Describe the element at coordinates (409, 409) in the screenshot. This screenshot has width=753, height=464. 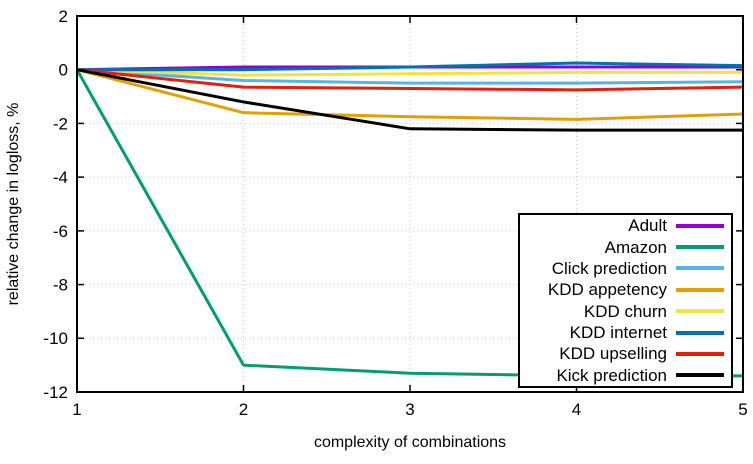
I see `x-tick-label: 3` at that location.